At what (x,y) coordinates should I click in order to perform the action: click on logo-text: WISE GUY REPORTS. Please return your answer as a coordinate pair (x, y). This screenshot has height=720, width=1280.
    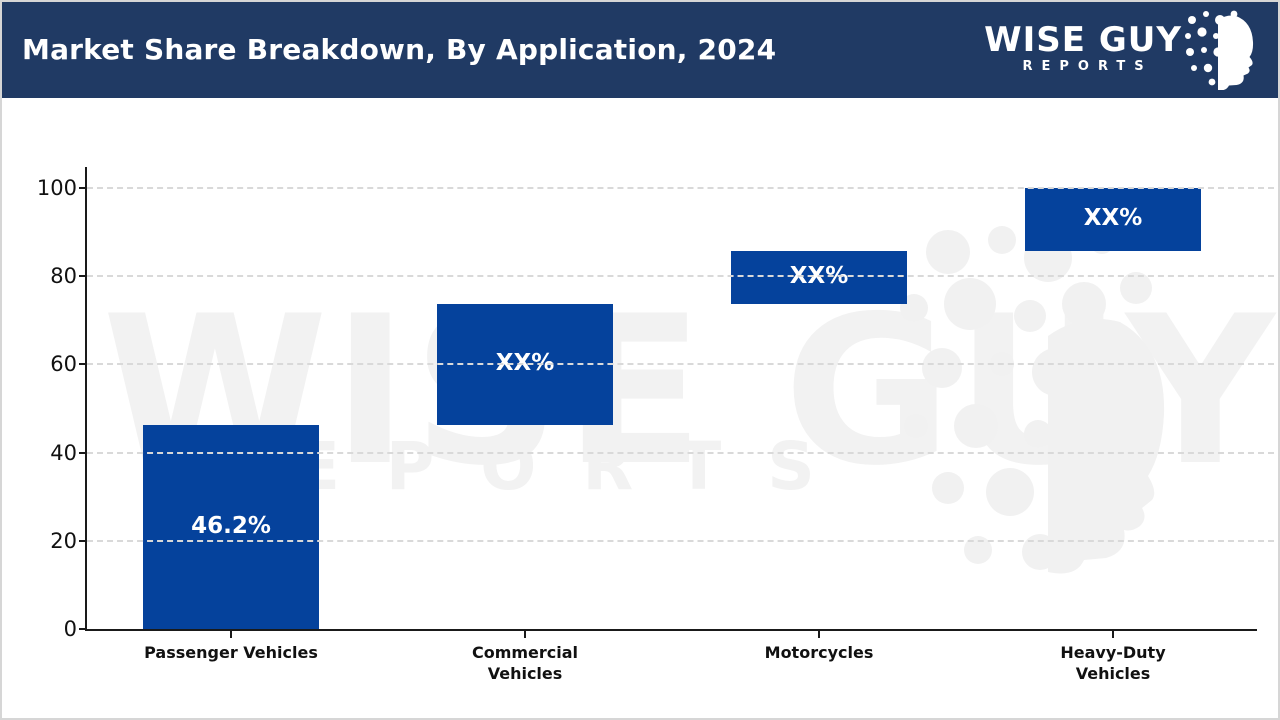
    Looking at the image, I should click on (1083, 48).